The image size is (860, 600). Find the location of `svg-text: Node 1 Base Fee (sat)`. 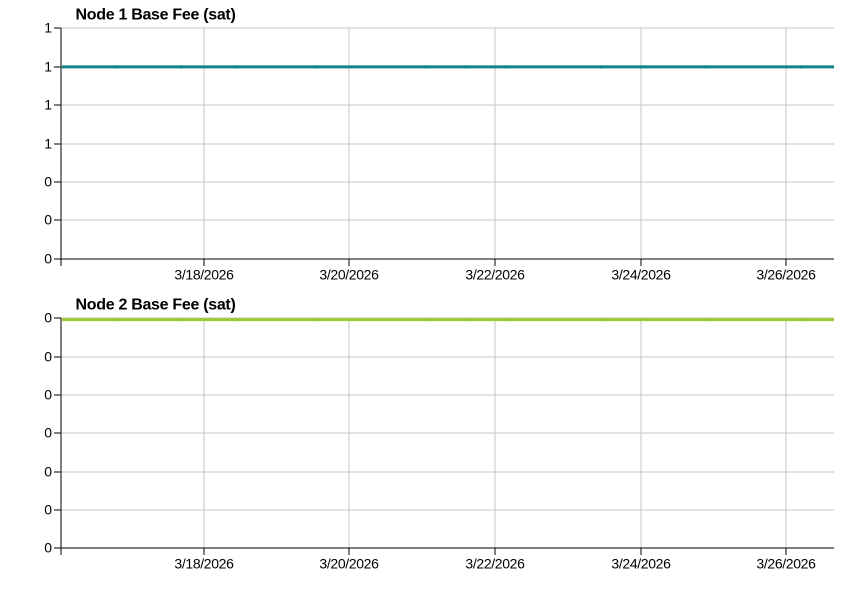

svg-text: Node 1 Base Fee (sat) is located at coordinates (156, 15).